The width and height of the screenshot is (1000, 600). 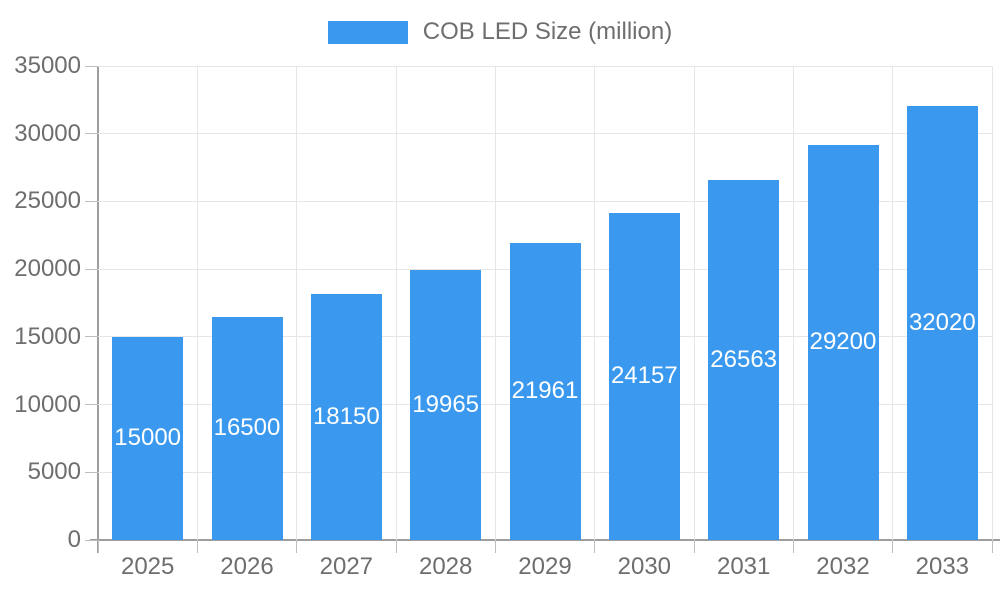 I want to click on y-tick-label: 35000, so click(x=47, y=65).